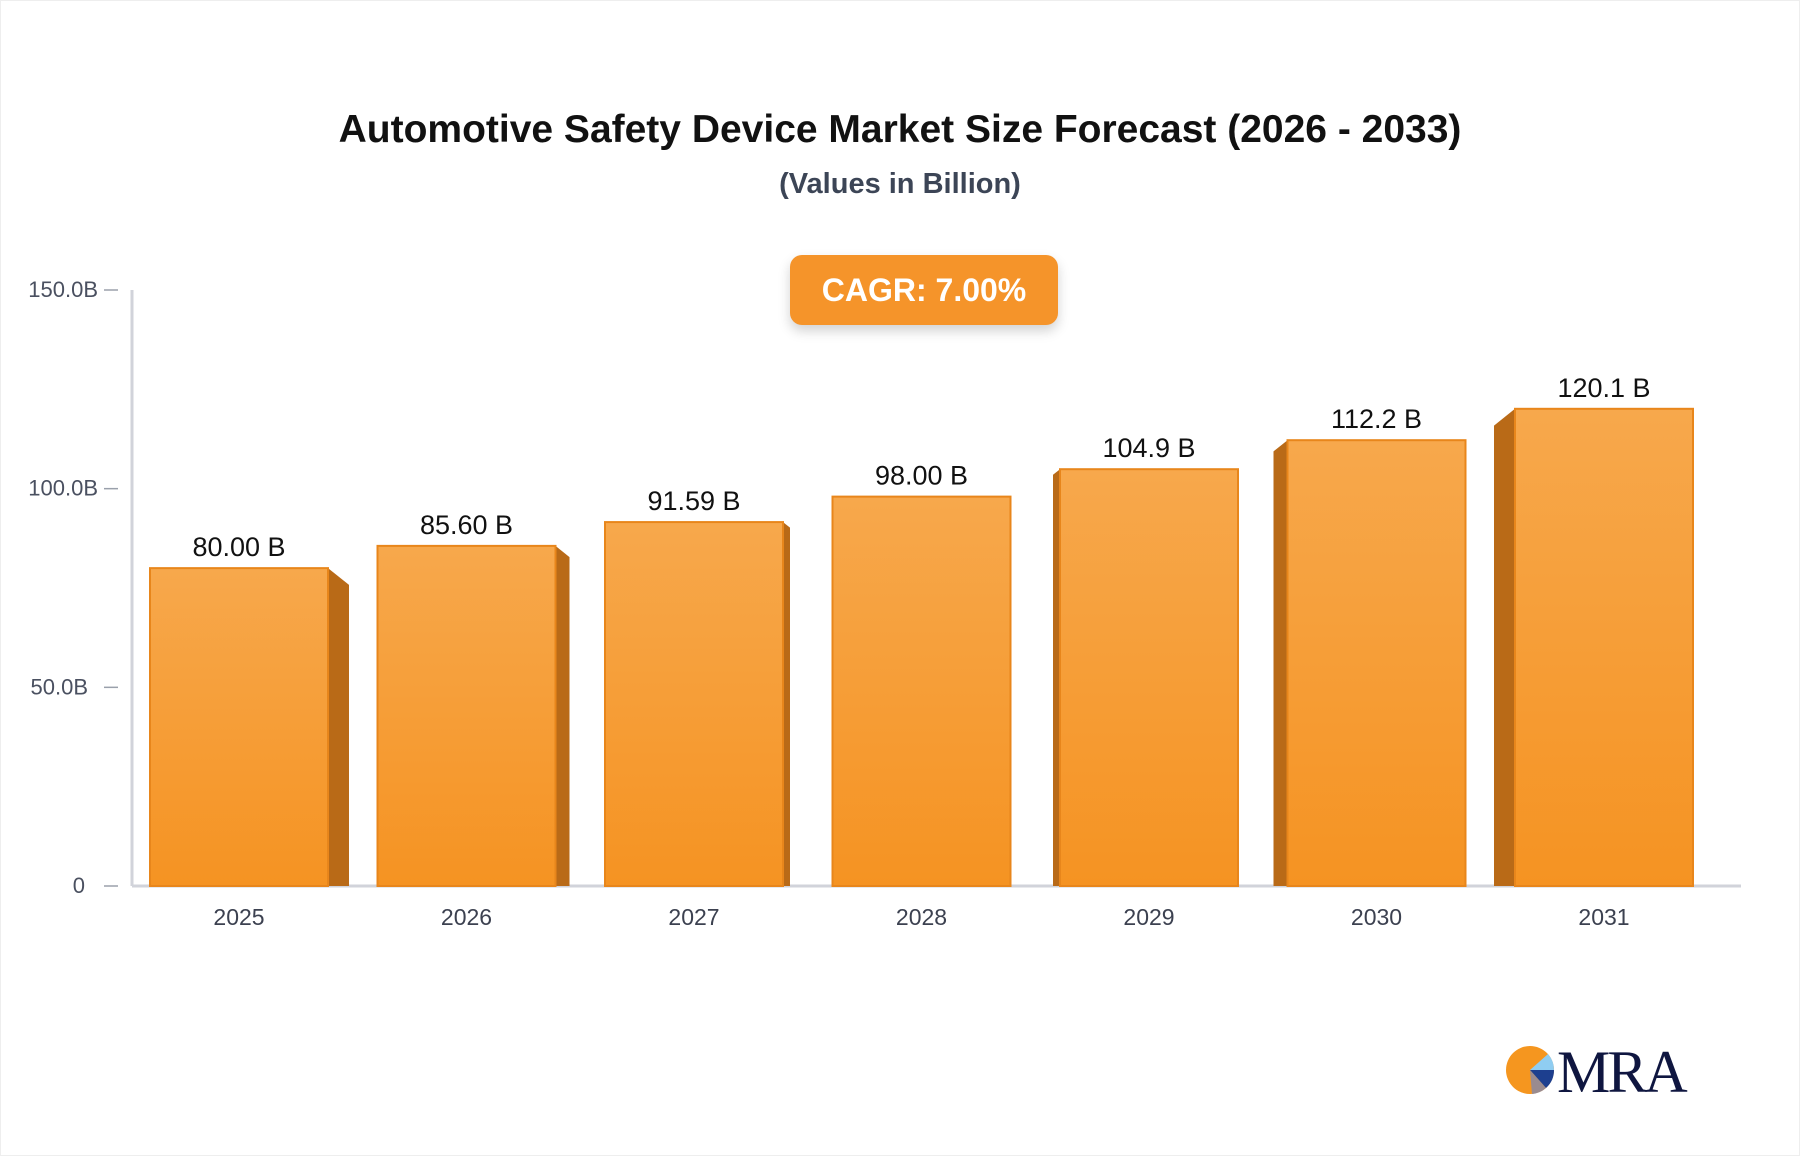  I want to click on bar-2026: 85.60 B 2026, so click(473, 720).